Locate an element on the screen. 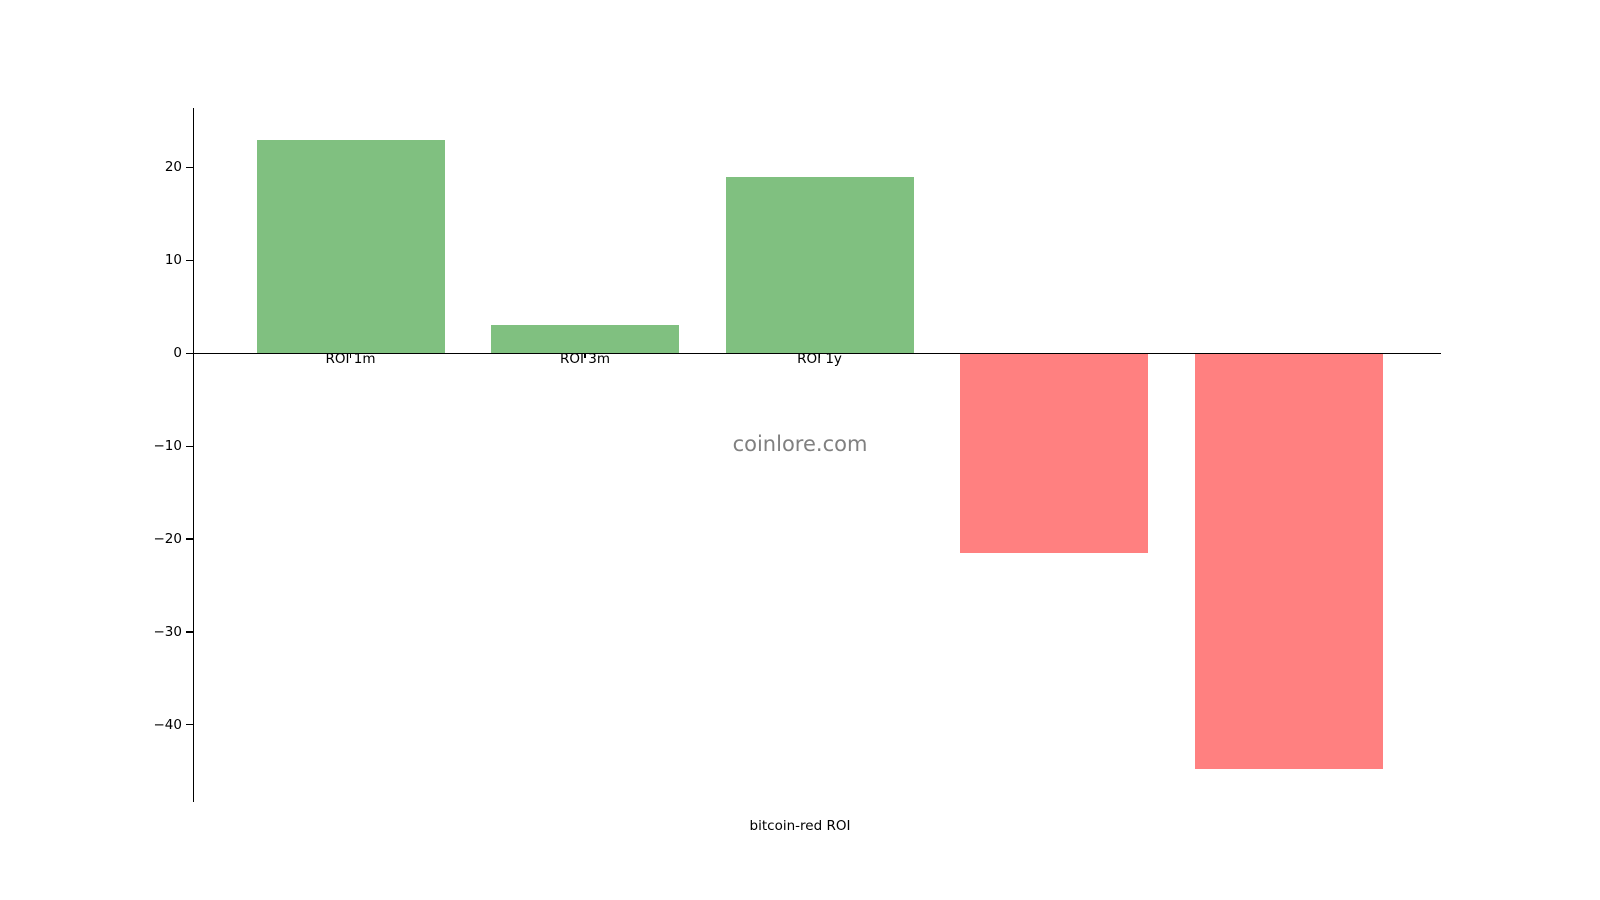  x-axis-title: bitcoin-red ROI is located at coordinates (800, 826).